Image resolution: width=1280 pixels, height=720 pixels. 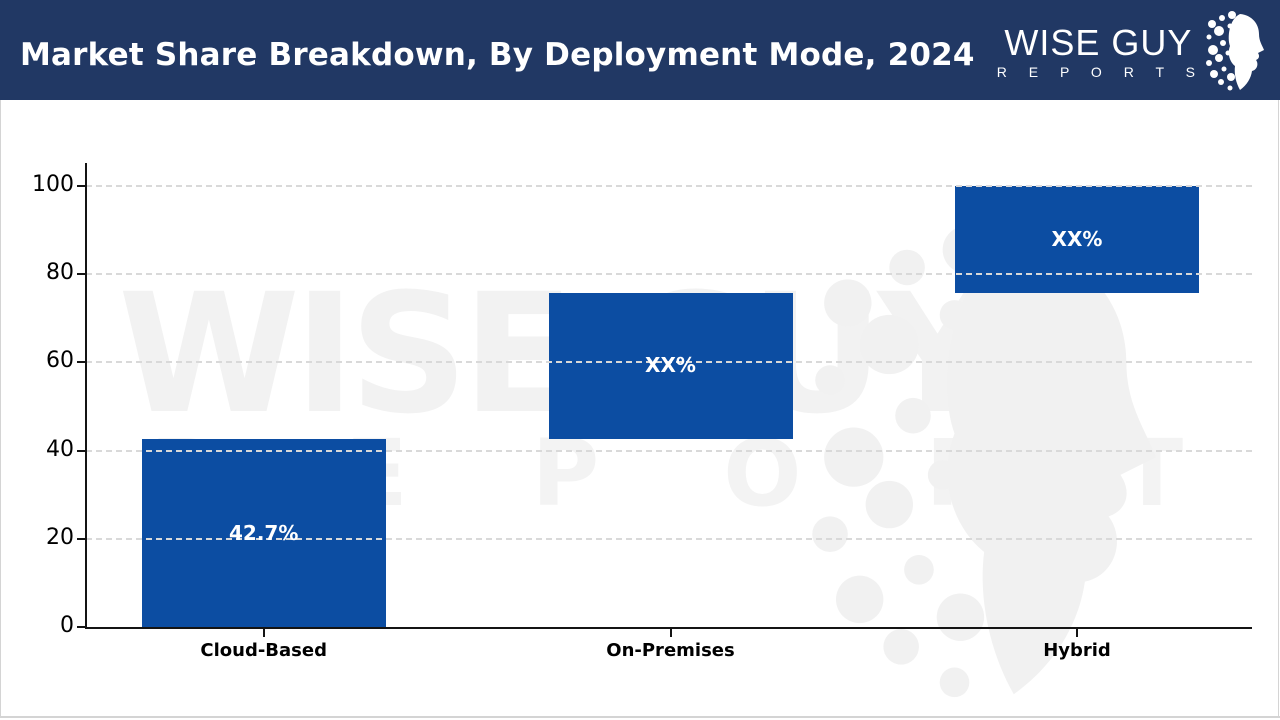 I want to click on x-category-label: On-Premises, so click(x=670, y=650).